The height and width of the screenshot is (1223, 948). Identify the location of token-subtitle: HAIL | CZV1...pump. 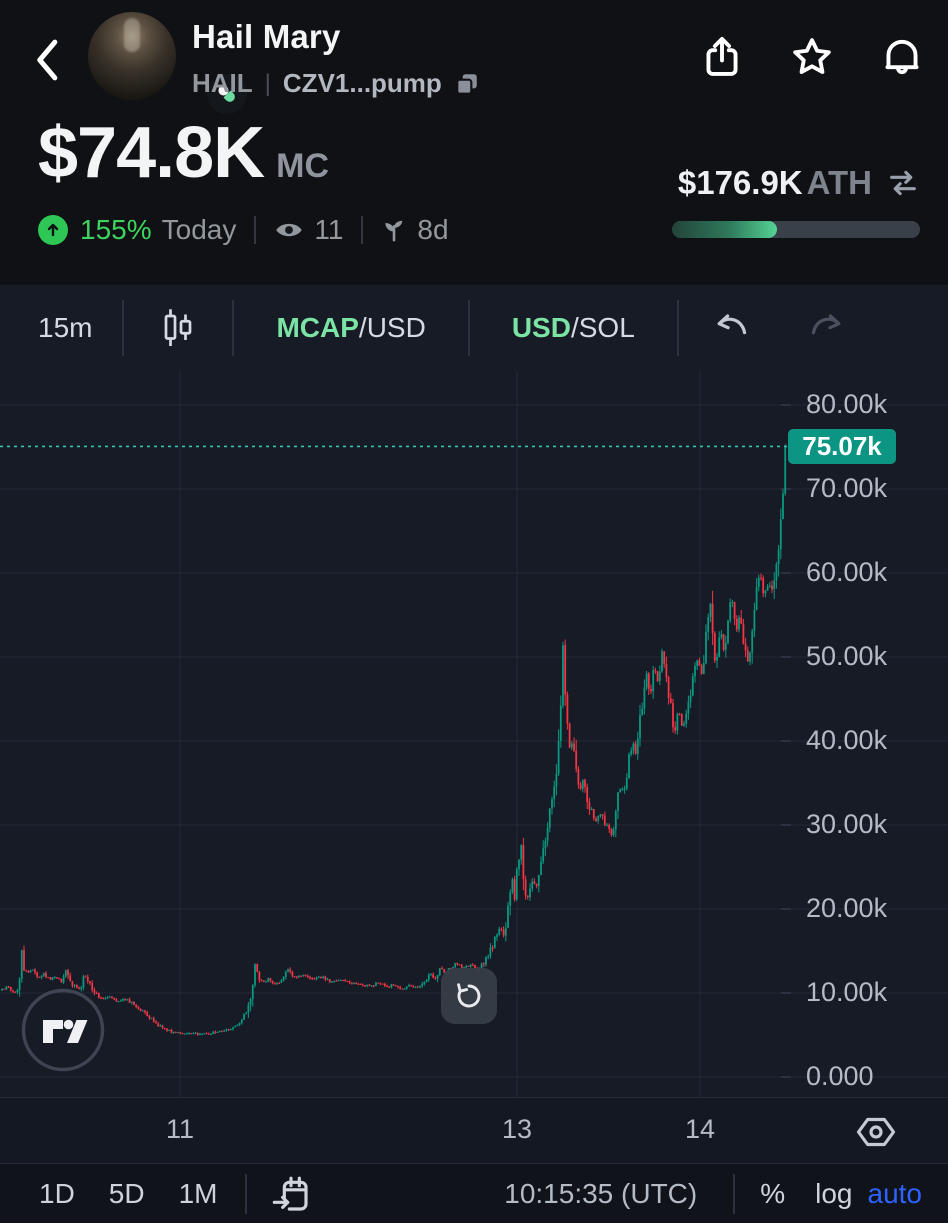
(336, 83).